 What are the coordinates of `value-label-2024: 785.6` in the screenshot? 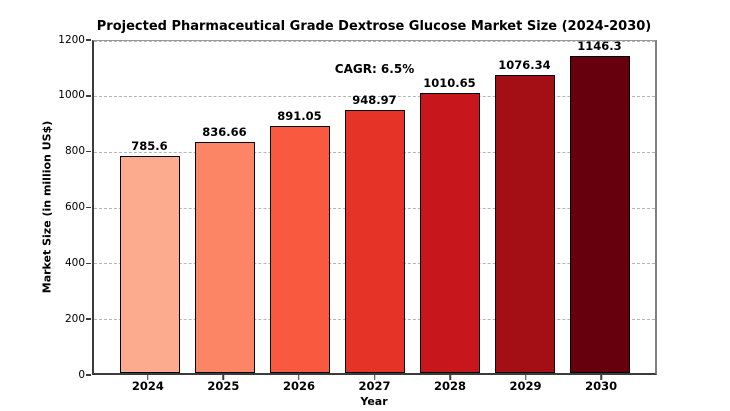 It's located at (149, 145).